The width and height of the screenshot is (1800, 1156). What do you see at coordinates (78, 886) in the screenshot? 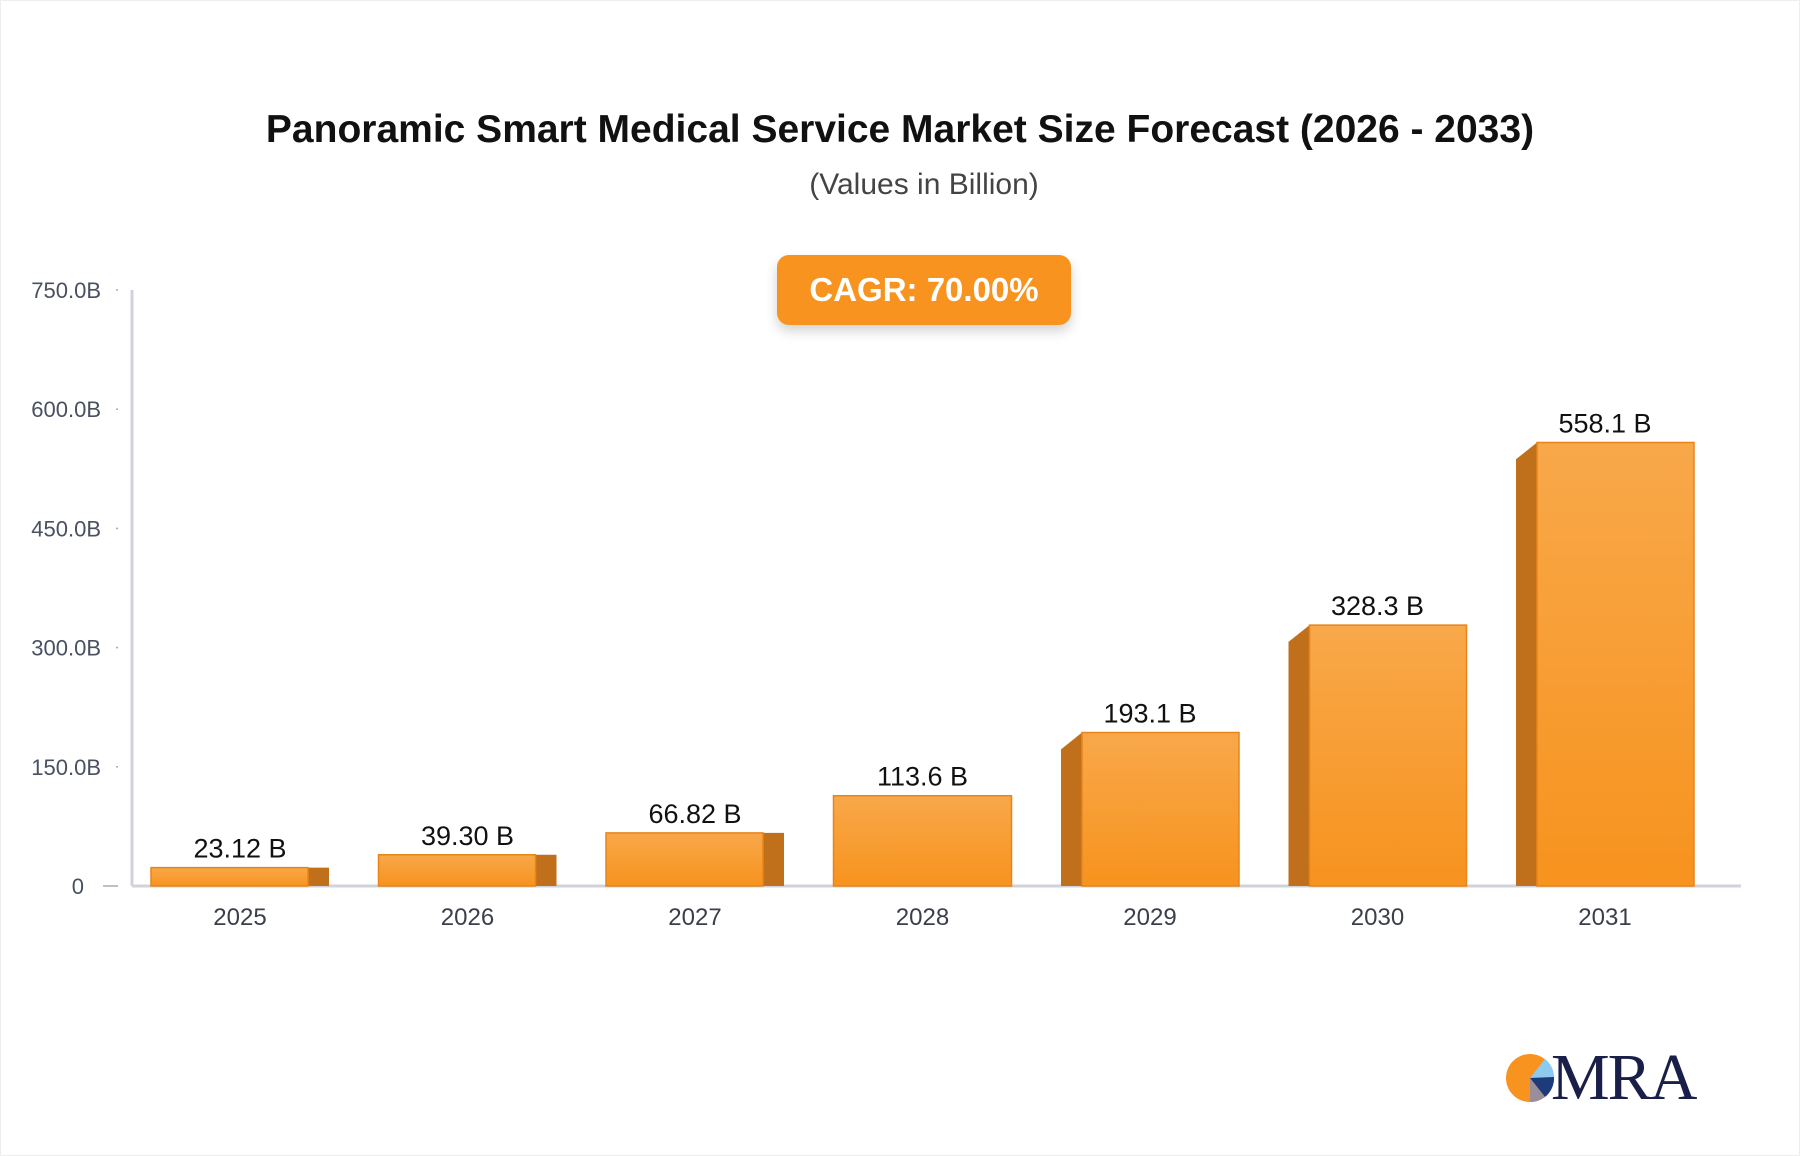
I see `y-tick-label: 0` at bounding box center [78, 886].